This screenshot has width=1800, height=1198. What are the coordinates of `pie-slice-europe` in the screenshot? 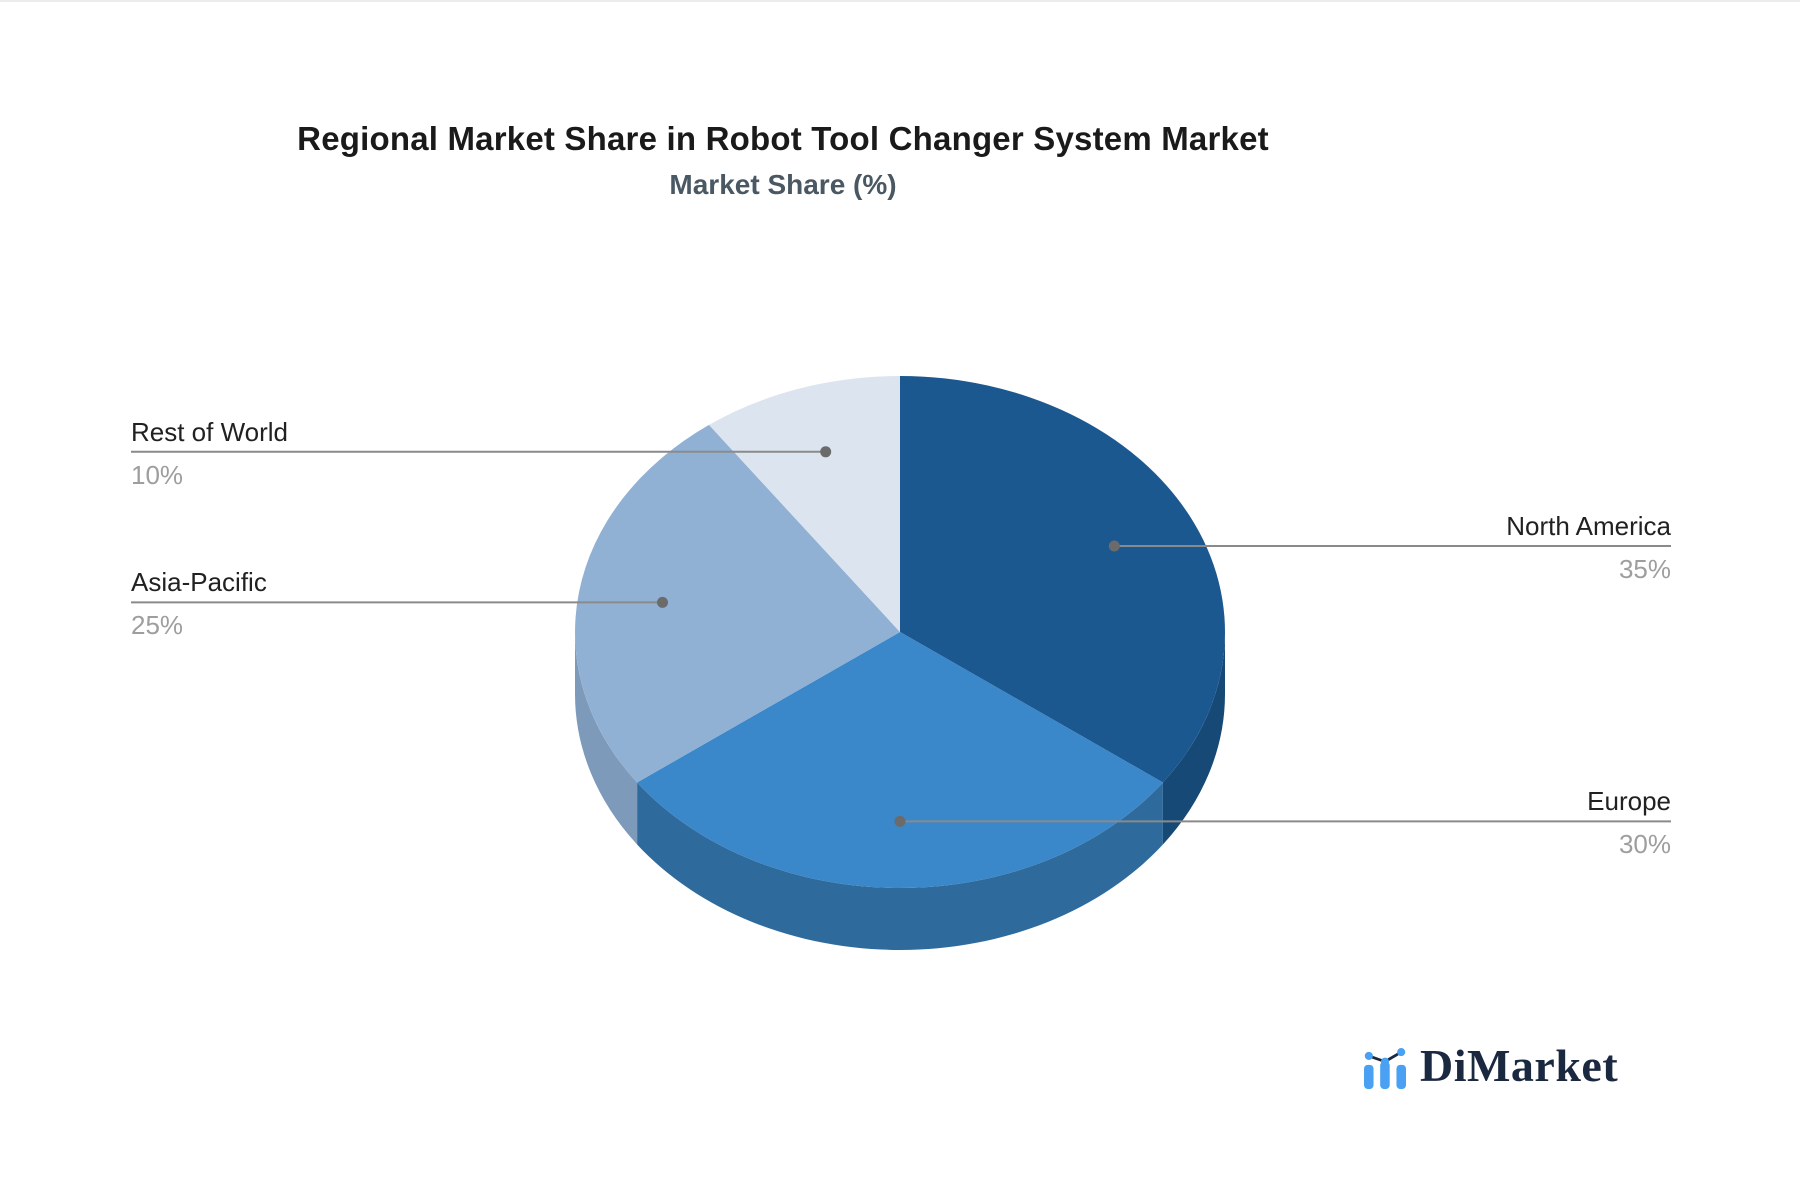 It's located at (900, 760).